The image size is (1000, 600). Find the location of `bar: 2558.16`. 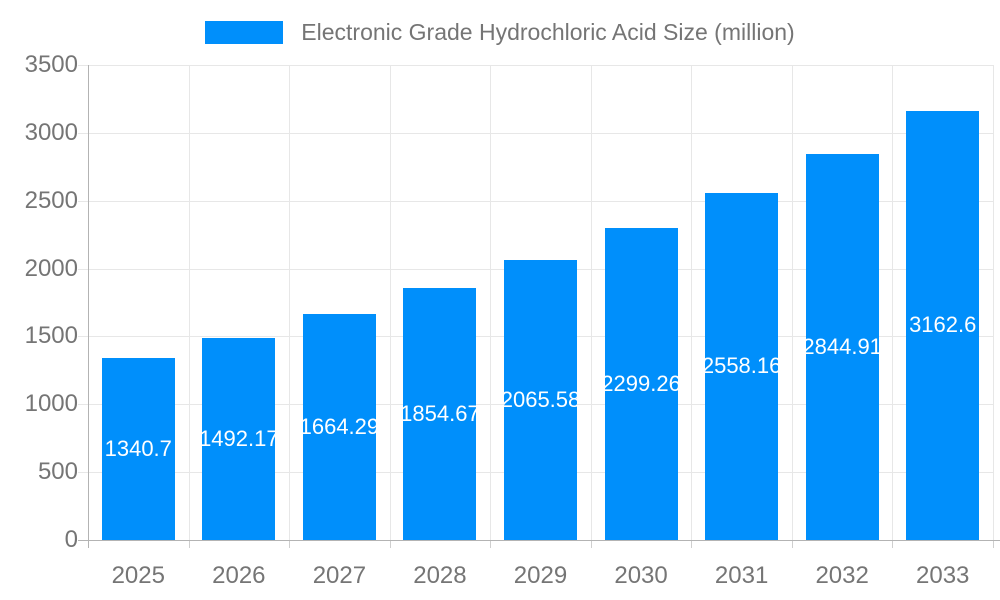

bar: 2558.16 is located at coordinates (742, 366).